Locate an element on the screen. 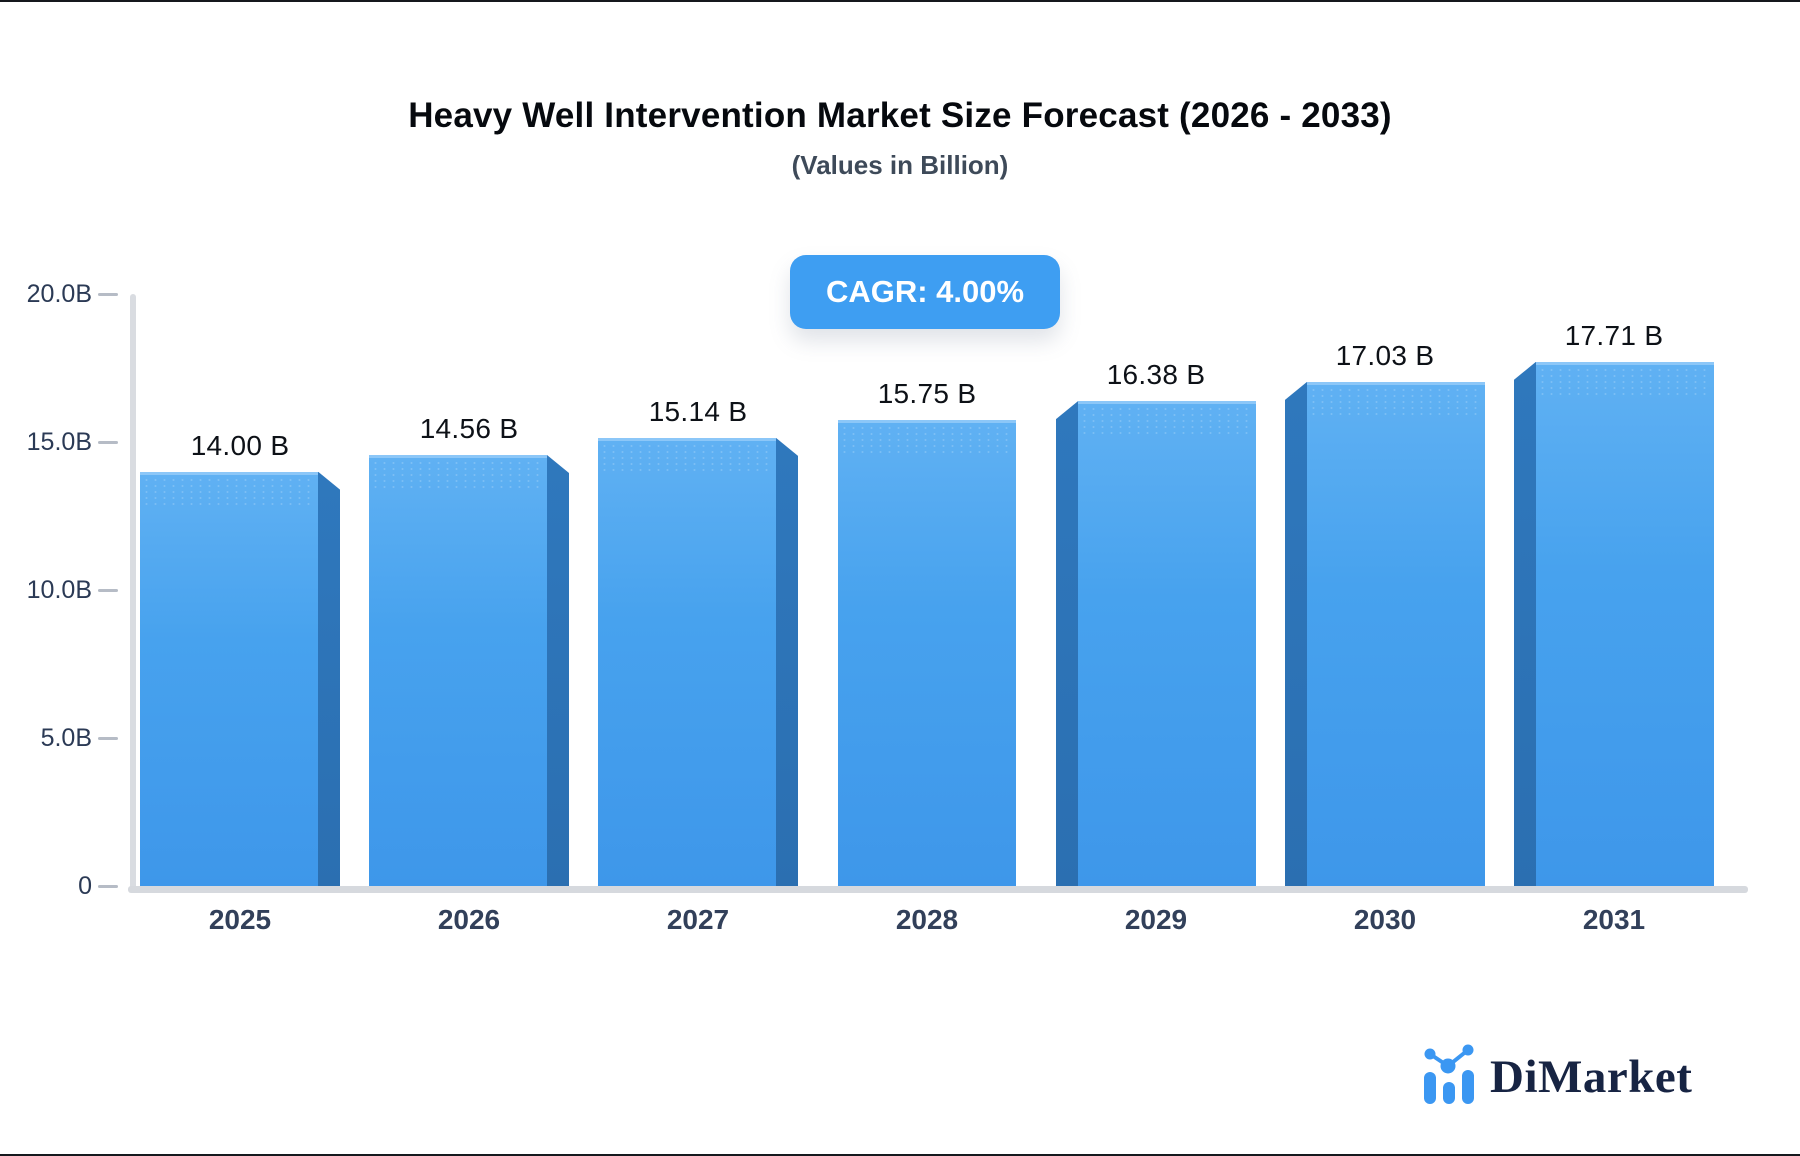 The width and height of the screenshot is (1800, 1156). bar-2028 is located at coordinates (927, 652).